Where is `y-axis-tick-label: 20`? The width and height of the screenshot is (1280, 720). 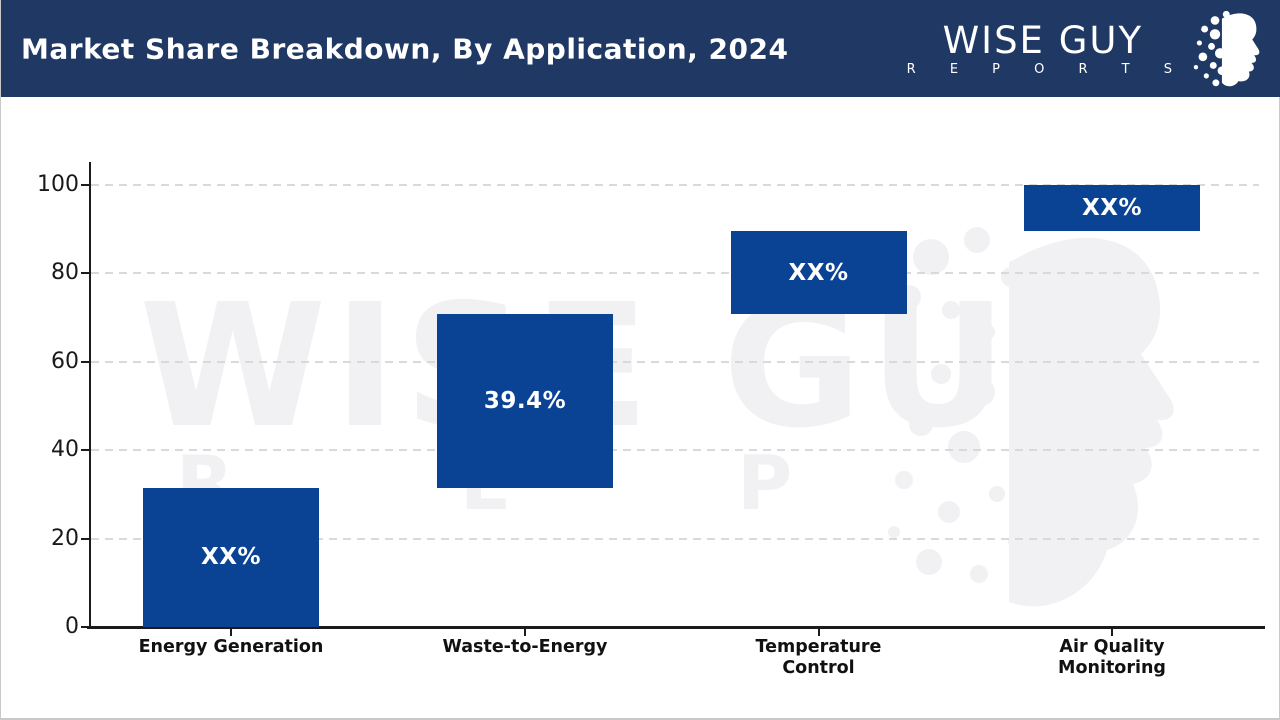 y-axis-tick-label: 20 is located at coordinates (65, 538).